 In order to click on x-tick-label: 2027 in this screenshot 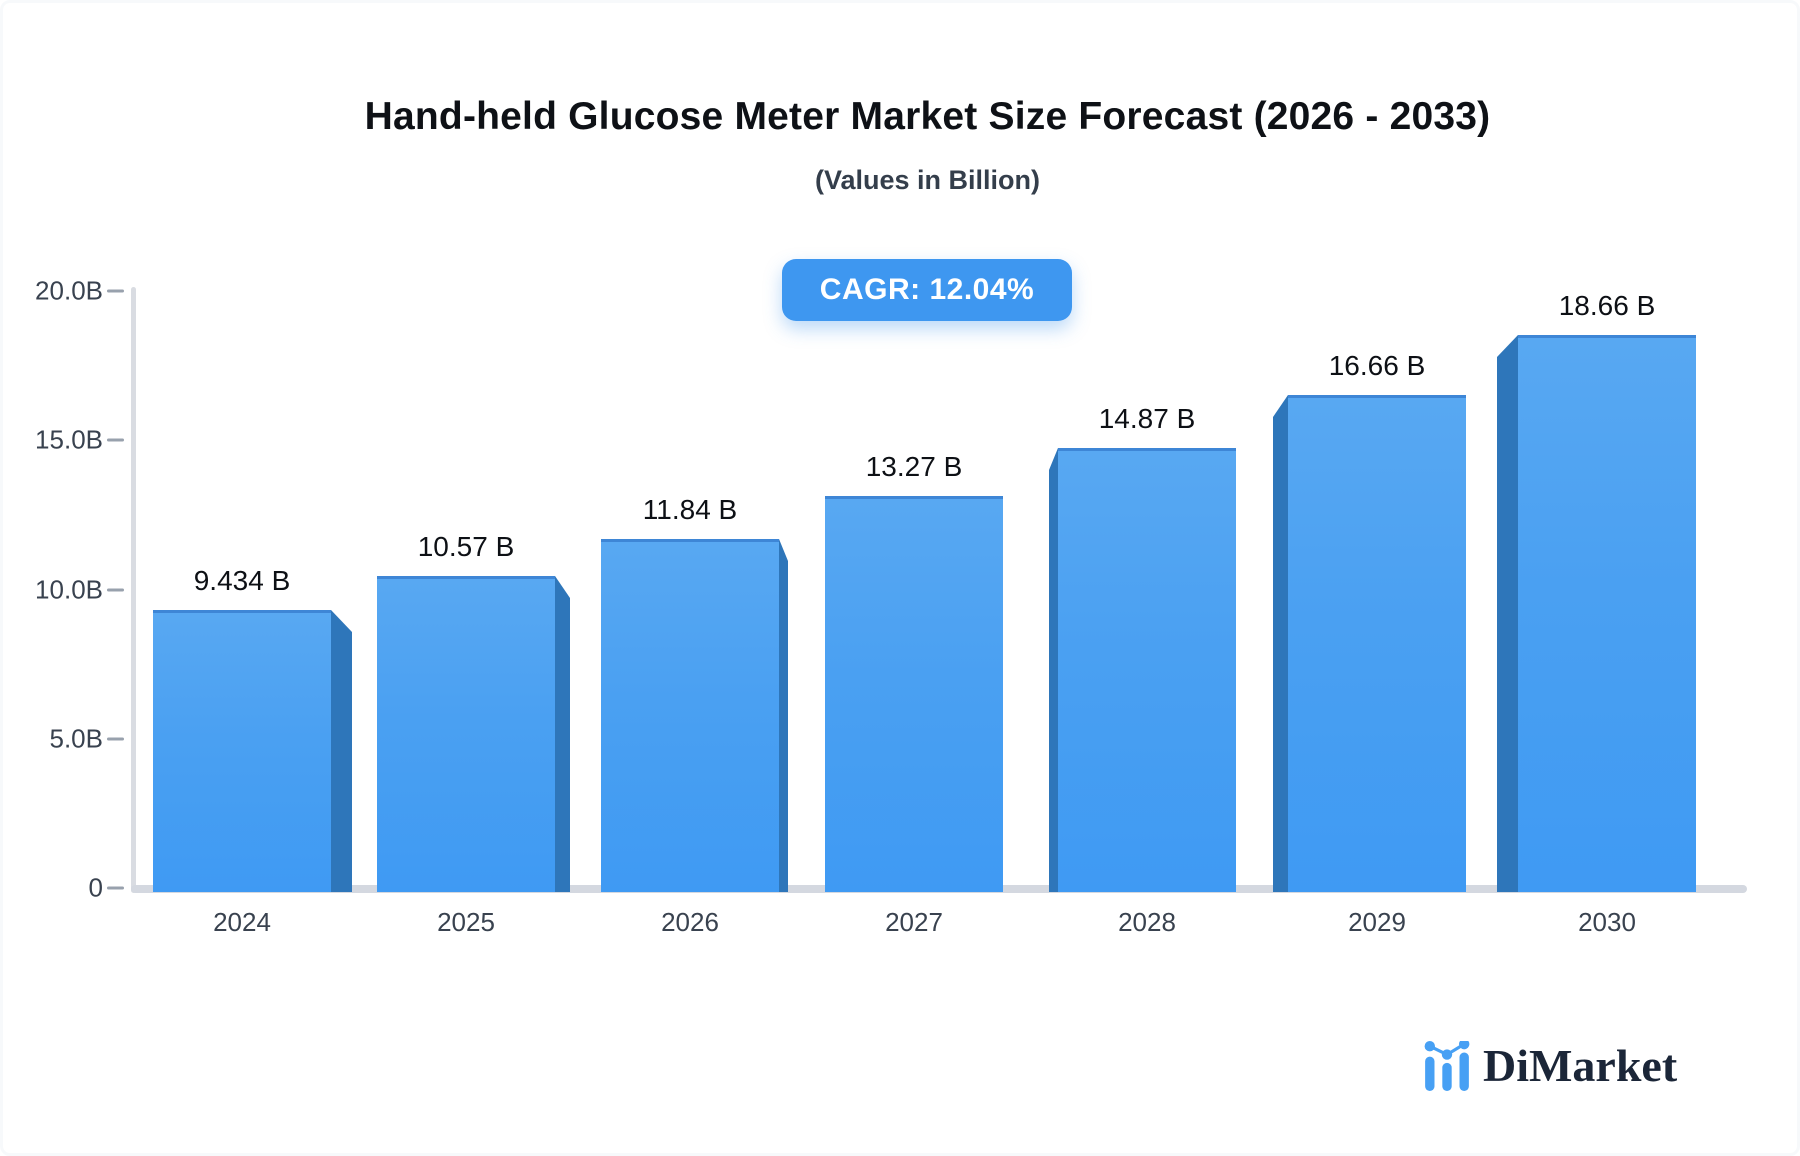, I will do `click(914, 922)`.